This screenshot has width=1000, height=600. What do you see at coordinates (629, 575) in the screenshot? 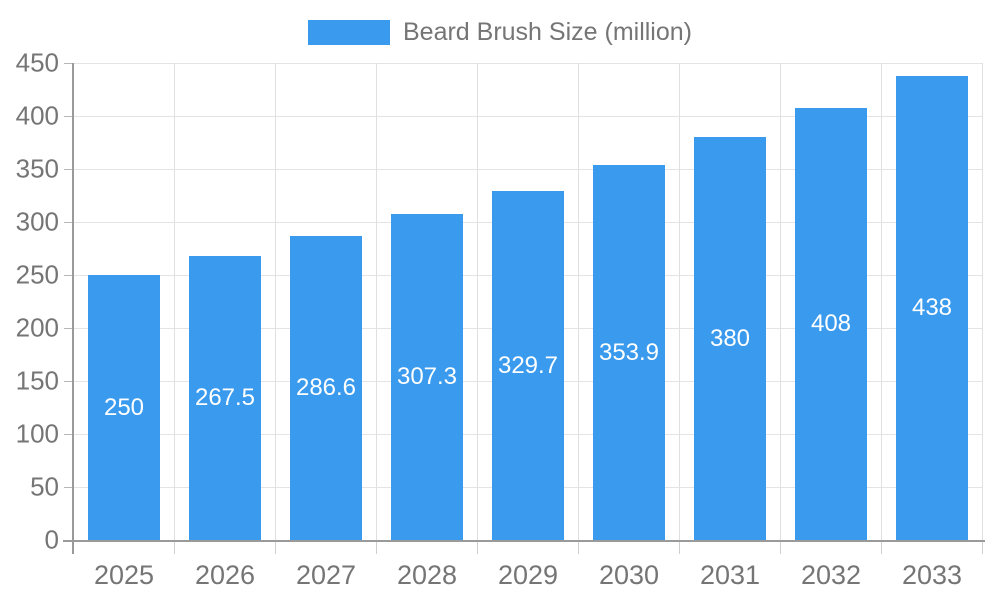
I see `x-axis-label: 2030` at bounding box center [629, 575].